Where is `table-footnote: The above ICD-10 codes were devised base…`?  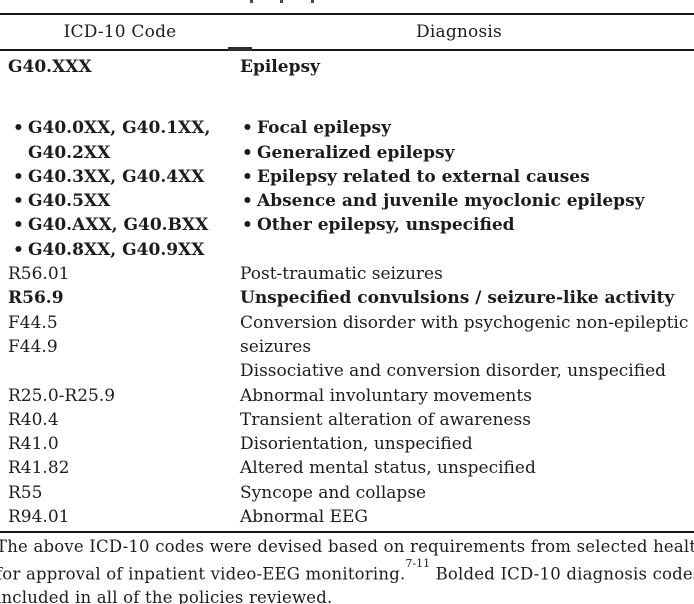
table-footnote: The above ICD-10 codes were devised base… is located at coordinates (347, 569).